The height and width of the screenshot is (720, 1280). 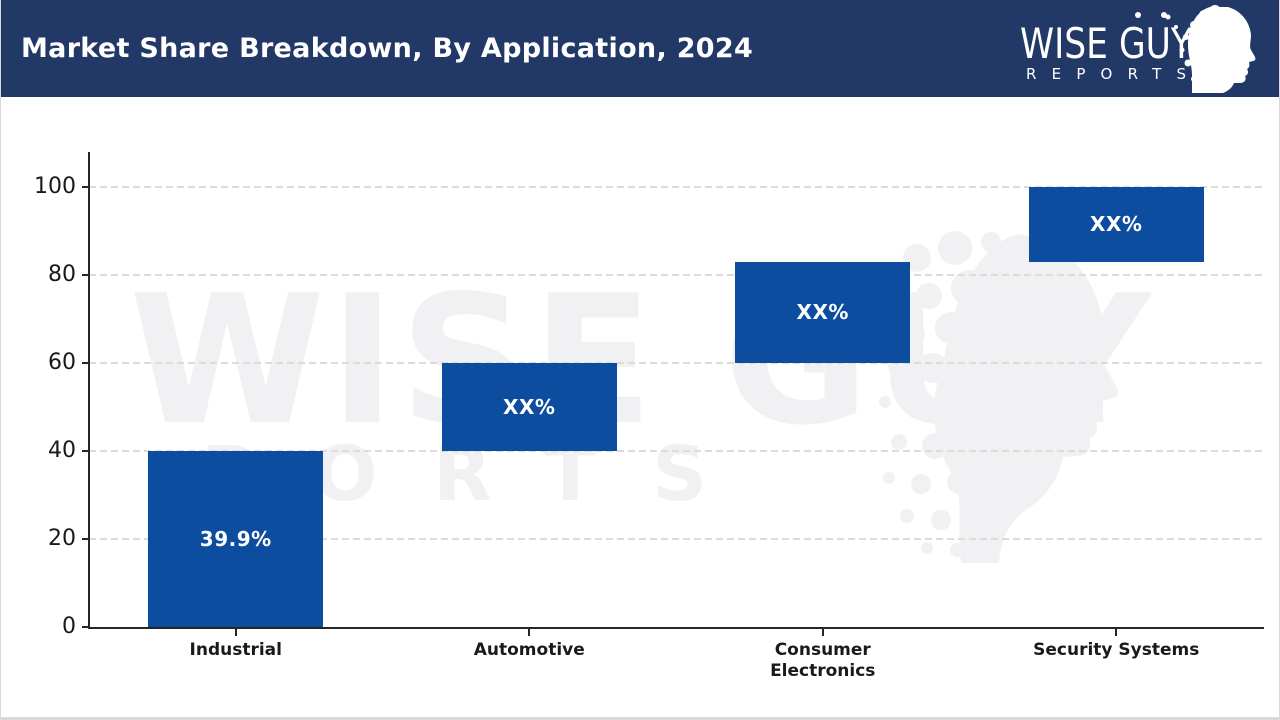 I want to click on bar-value-label-industrial: 39.9%, so click(x=235, y=539).